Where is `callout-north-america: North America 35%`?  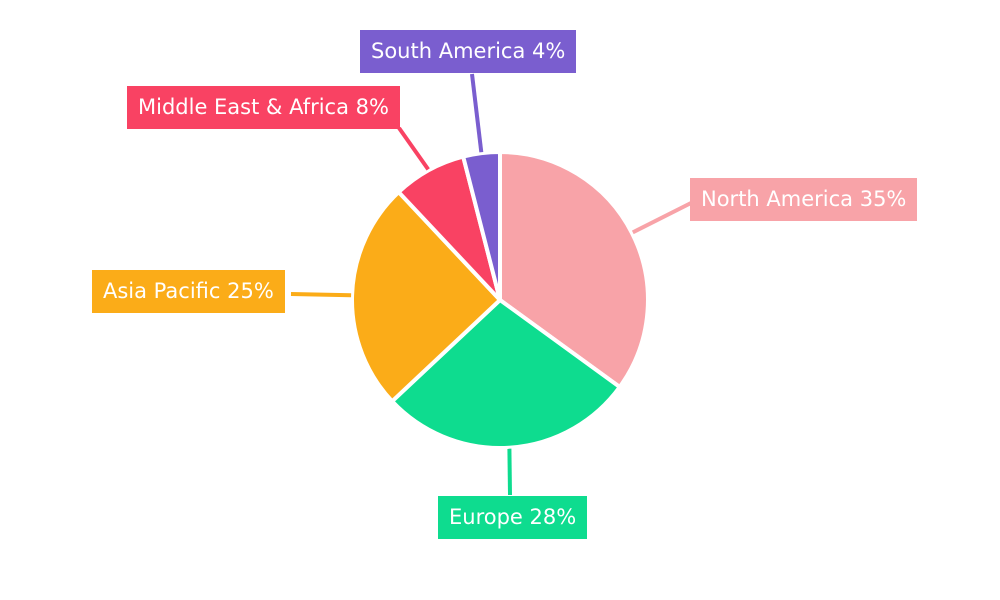
callout-north-america: North America 35% is located at coordinates (804, 200).